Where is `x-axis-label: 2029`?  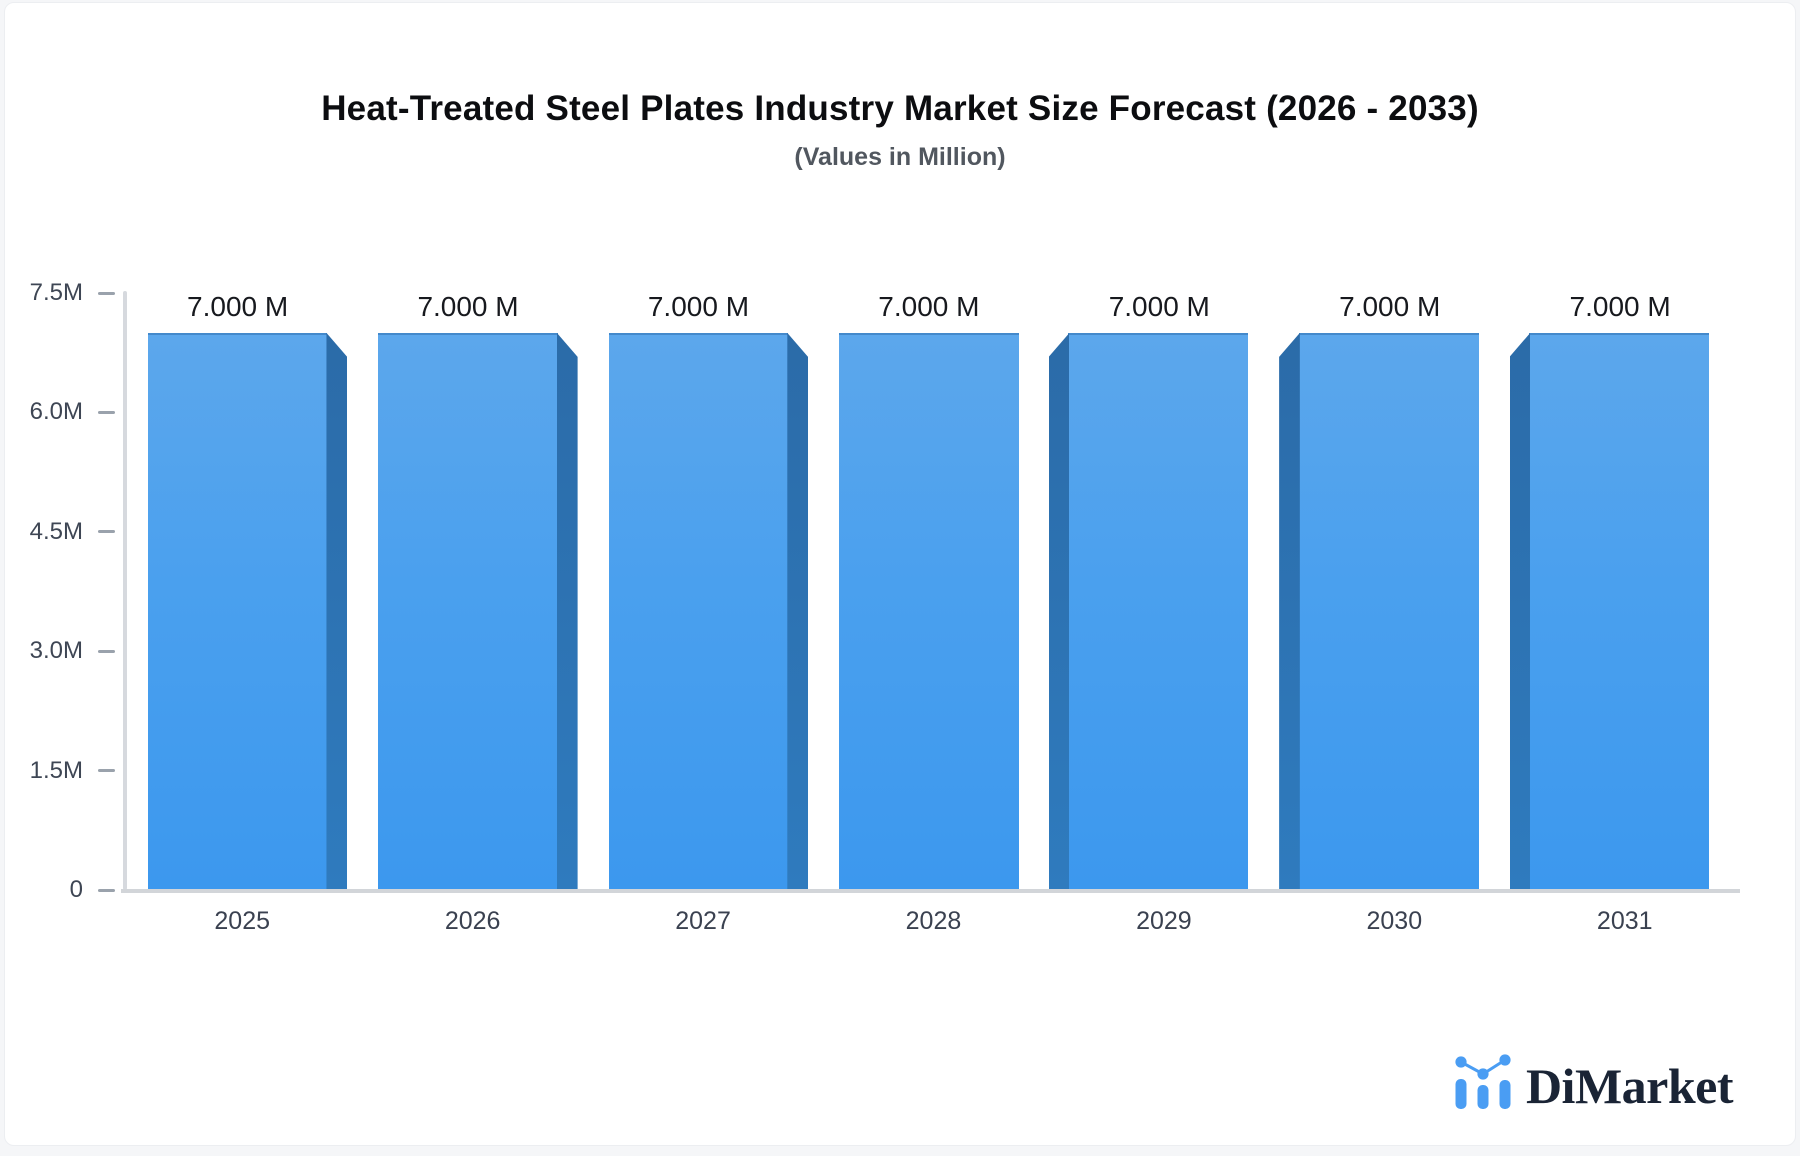
x-axis-label: 2029 is located at coordinates (1164, 921).